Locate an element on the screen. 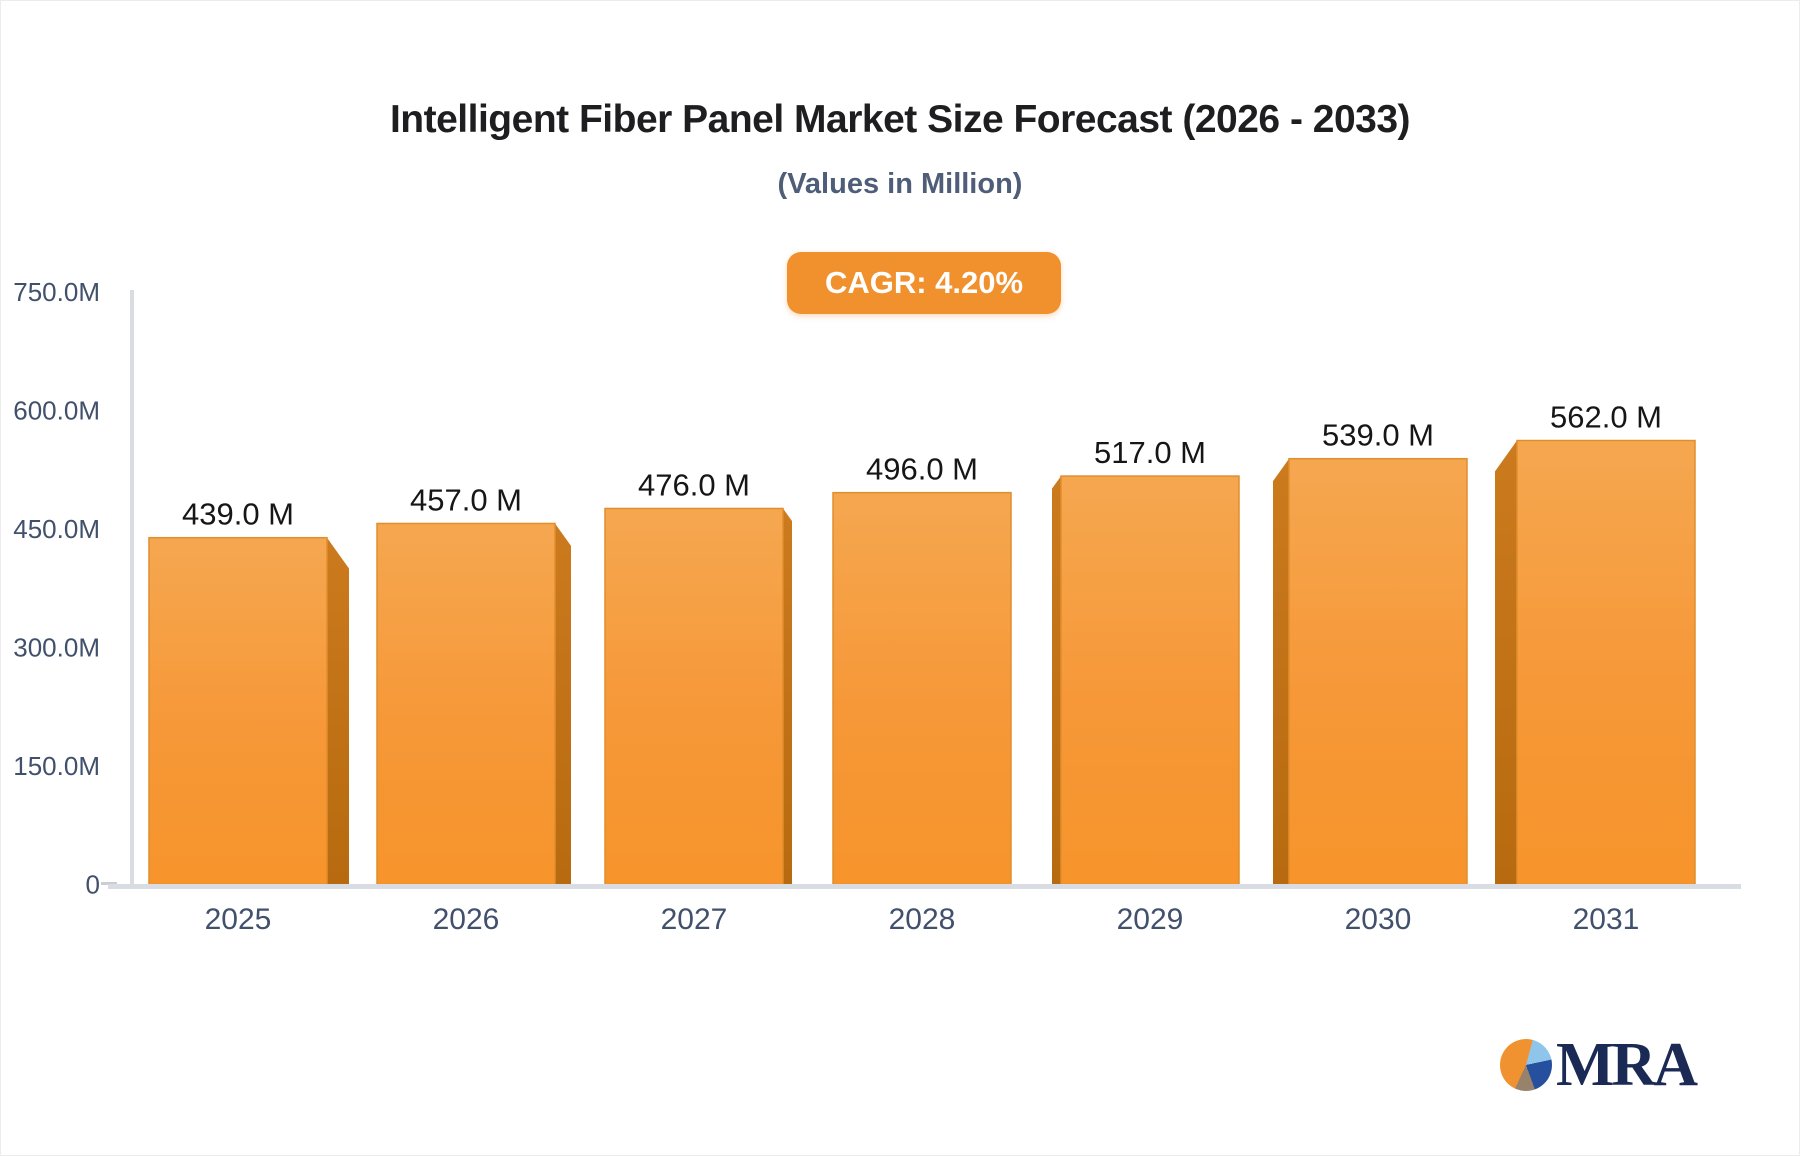 The image size is (1800, 1156). bar-value-label-2029: 517.0 M is located at coordinates (1150, 452).